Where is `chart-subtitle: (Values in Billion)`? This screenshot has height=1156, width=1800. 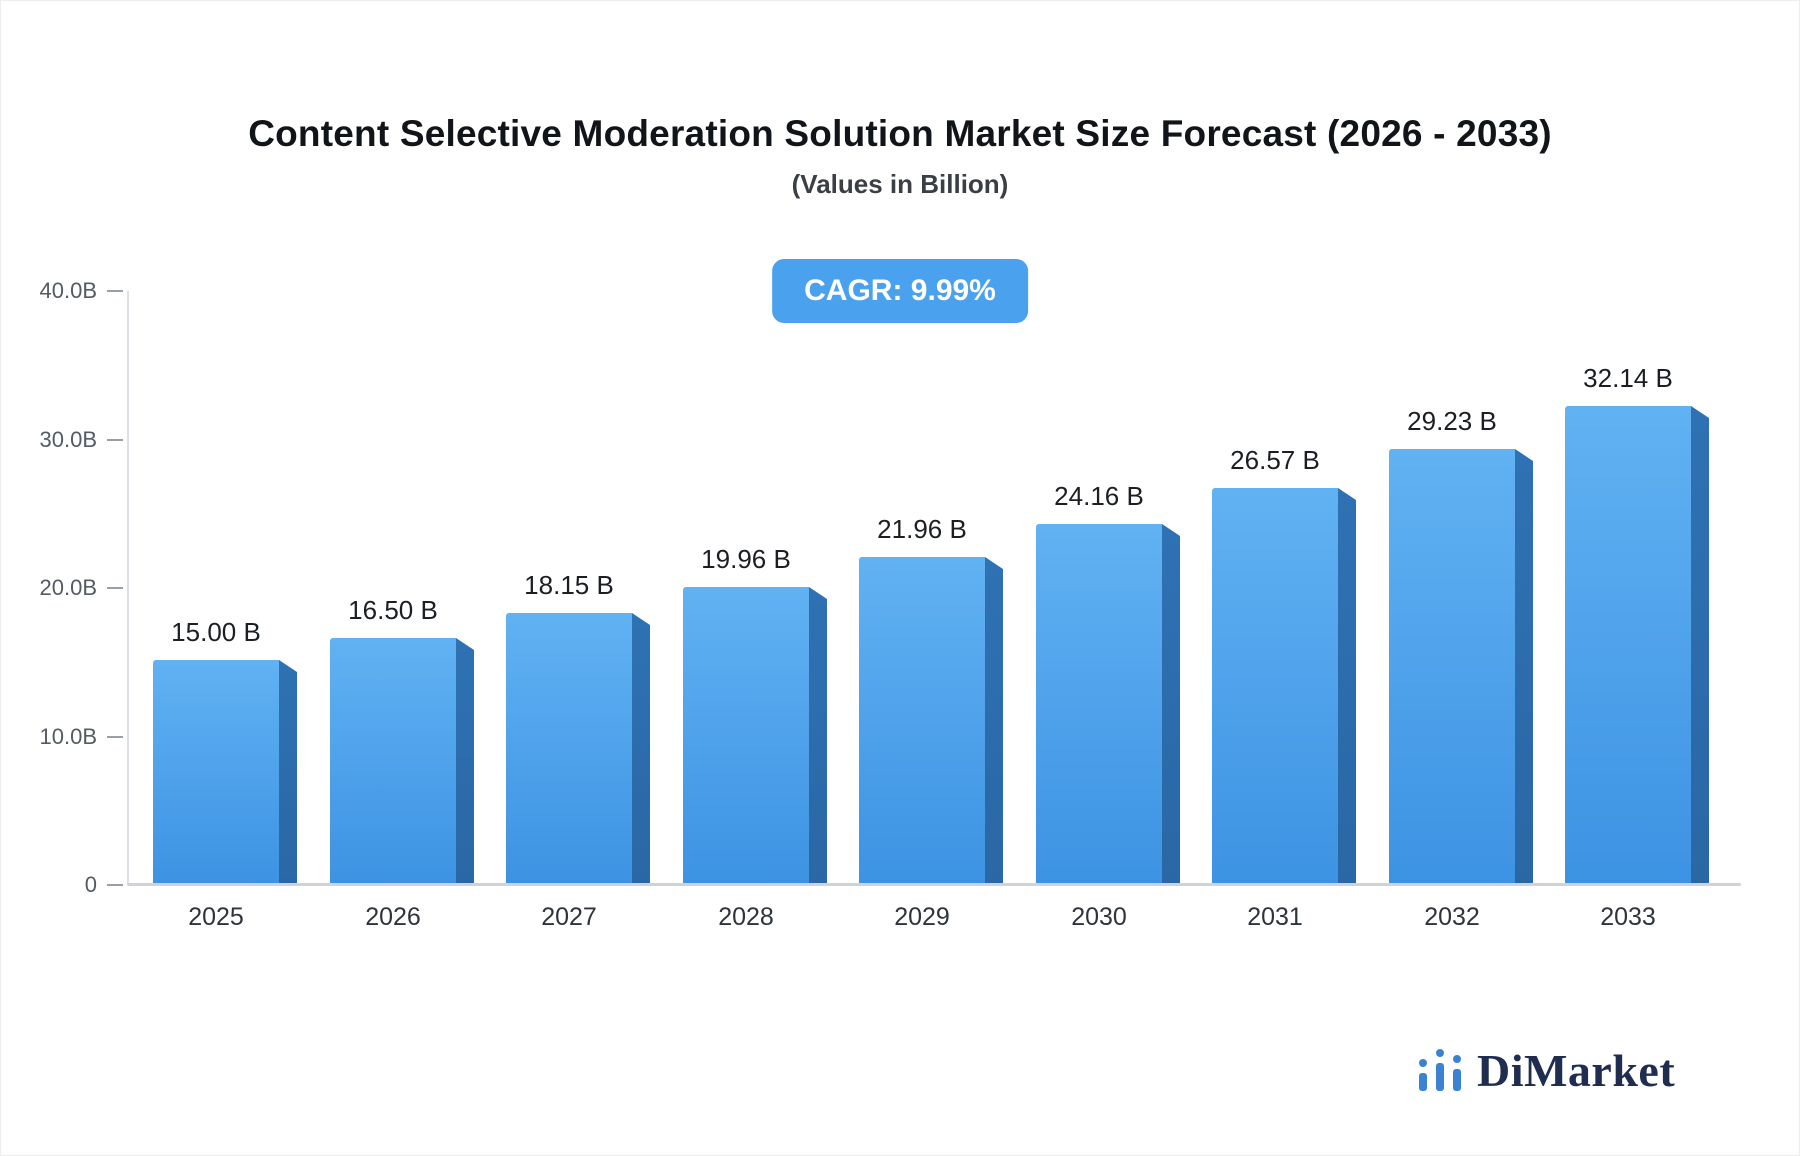
chart-subtitle: (Values in Billion) is located at coordinates (900, 184).